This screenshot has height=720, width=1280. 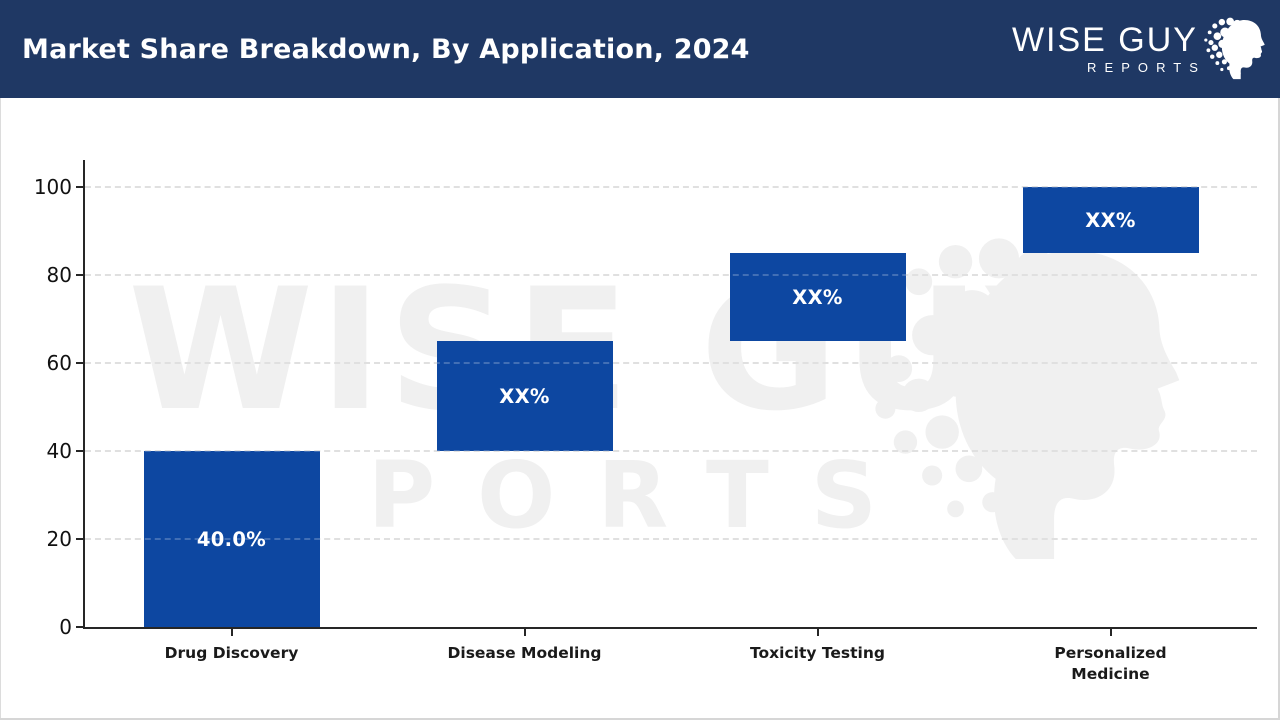 I want to click on y-tick-label: 100, so click(x=52, y=187).